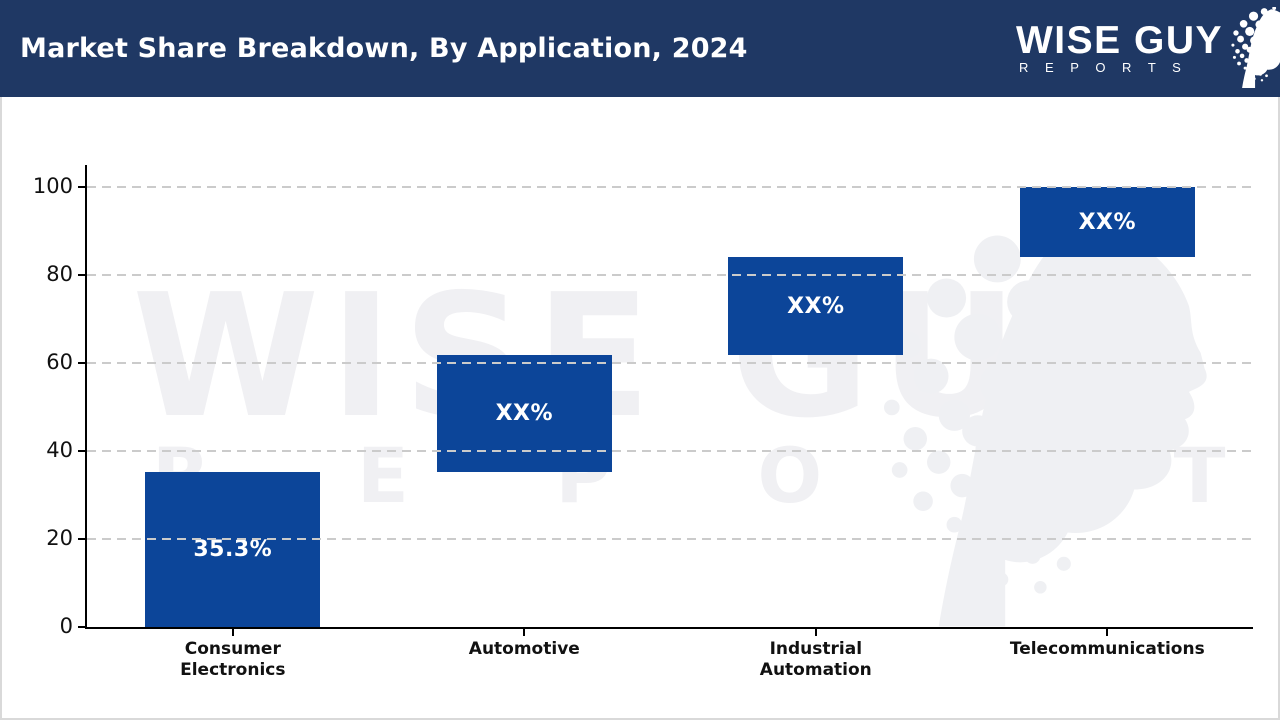 This screenshot has width=1280, height=720. Describe the element at coordinates (1103, 67) in the screenshot. I see `brand-logo-subname: R E P O R T S` at that location.